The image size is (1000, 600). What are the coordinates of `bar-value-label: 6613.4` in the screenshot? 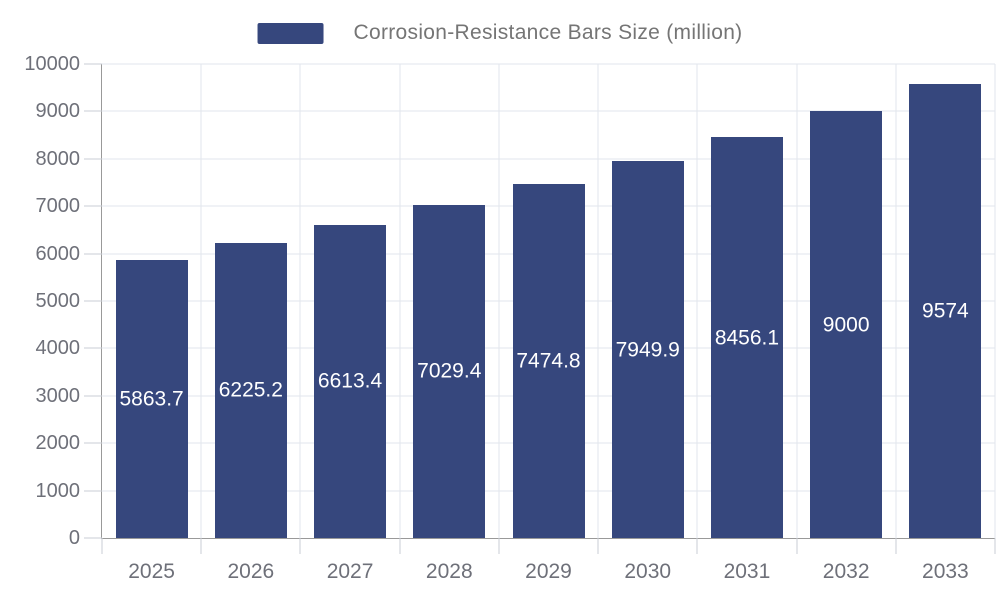 It's located at (350, 381).